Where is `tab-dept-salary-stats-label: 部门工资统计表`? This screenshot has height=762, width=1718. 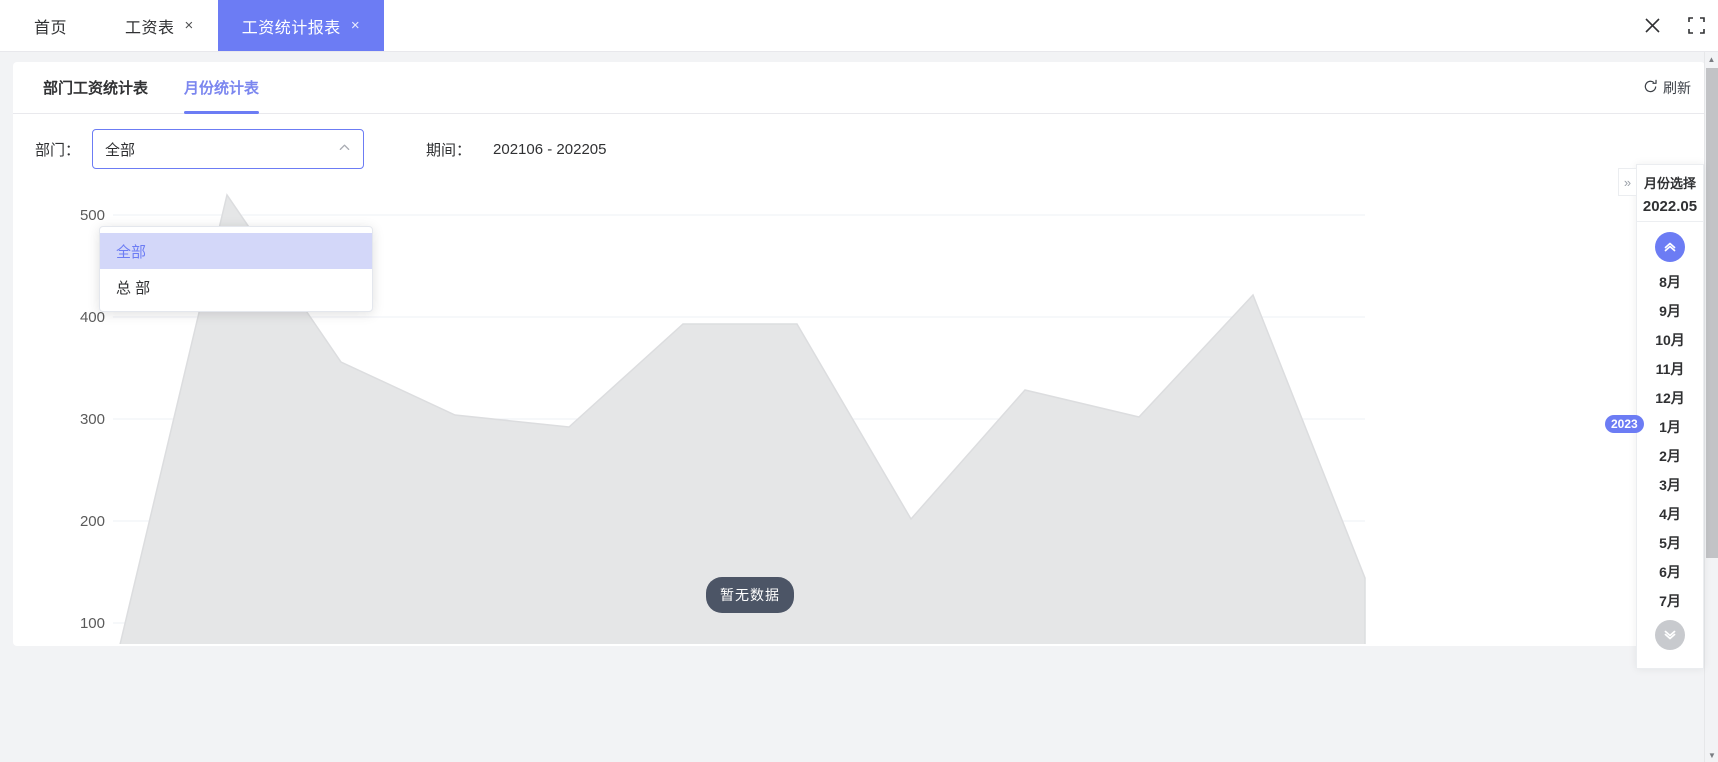 tab-dept-salary-stats-label: 部门工资统计表 is located at coordinates (96, 88).